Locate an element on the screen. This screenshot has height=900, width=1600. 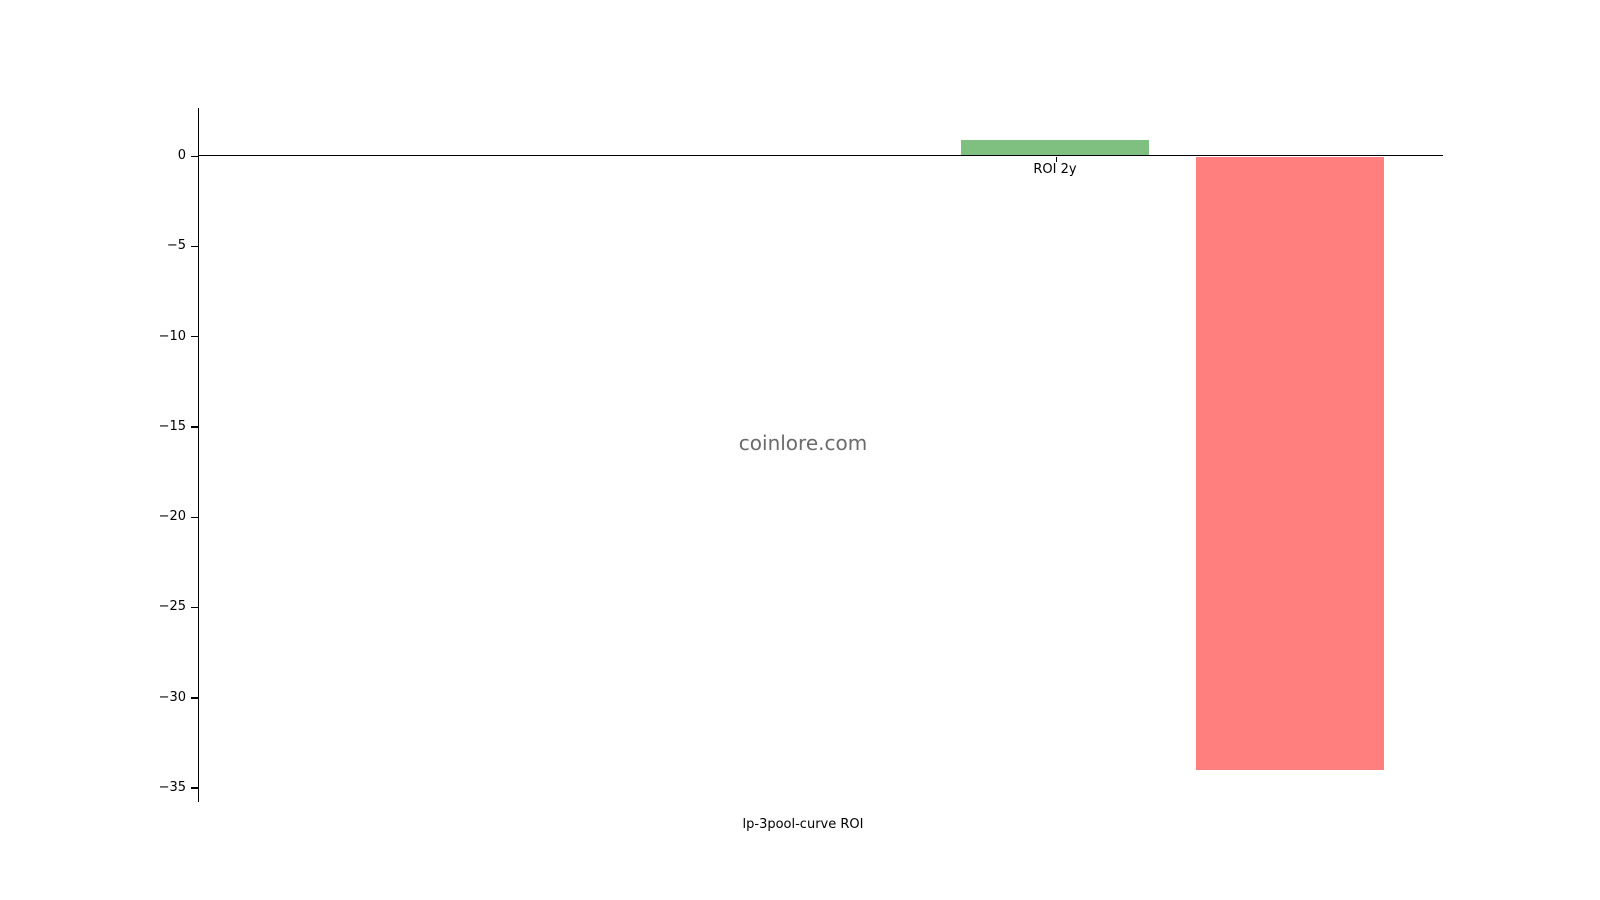
y-tick-label: −25 is located at coordinates (172, 607).